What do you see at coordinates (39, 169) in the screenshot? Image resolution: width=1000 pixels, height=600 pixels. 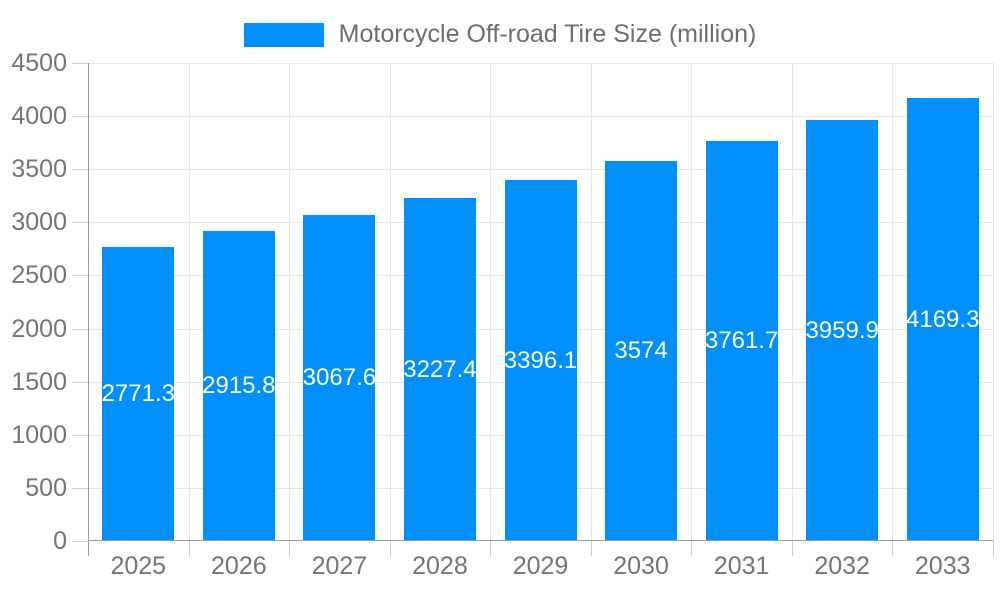 I see `y-axis-label: 3500` at bounding box center [39, 169].